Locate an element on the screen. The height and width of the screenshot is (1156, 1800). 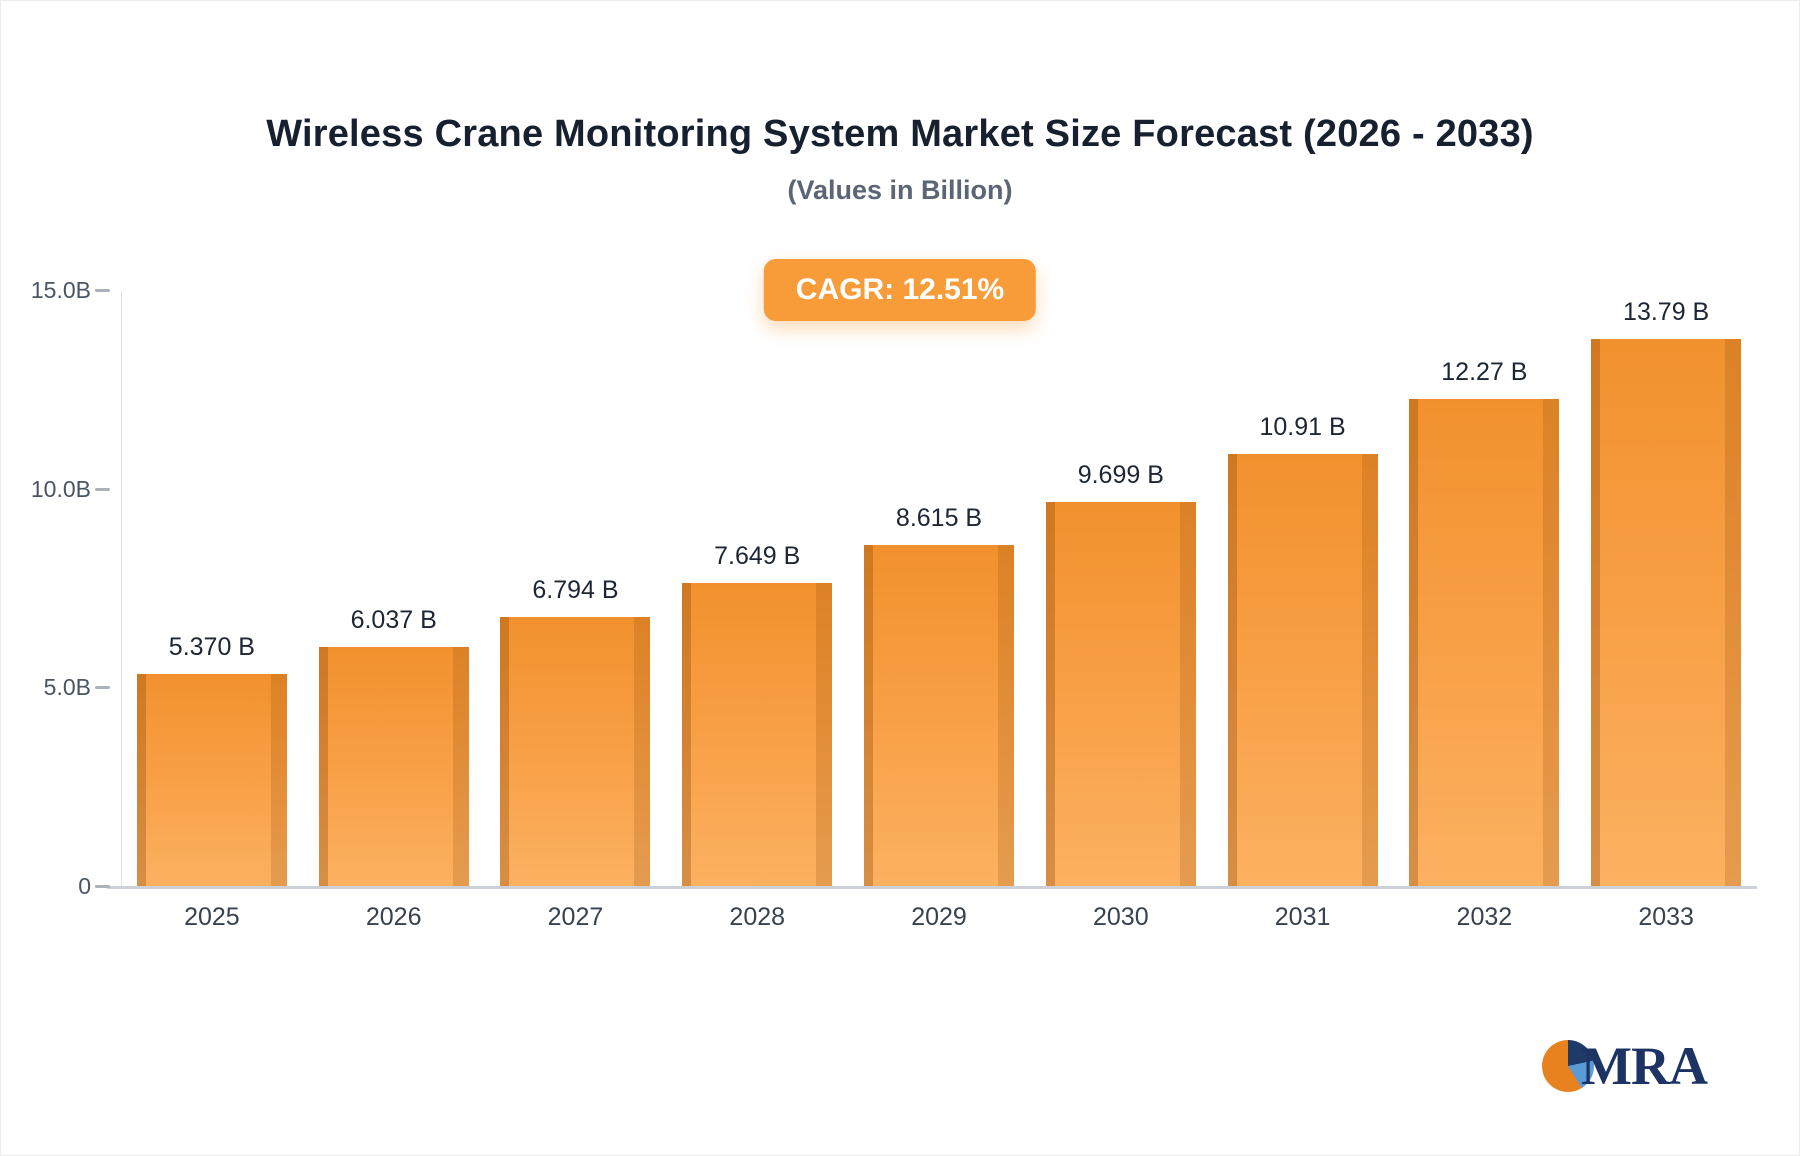
bar-group: 10.91 B is located at coordinates (1303, 589).